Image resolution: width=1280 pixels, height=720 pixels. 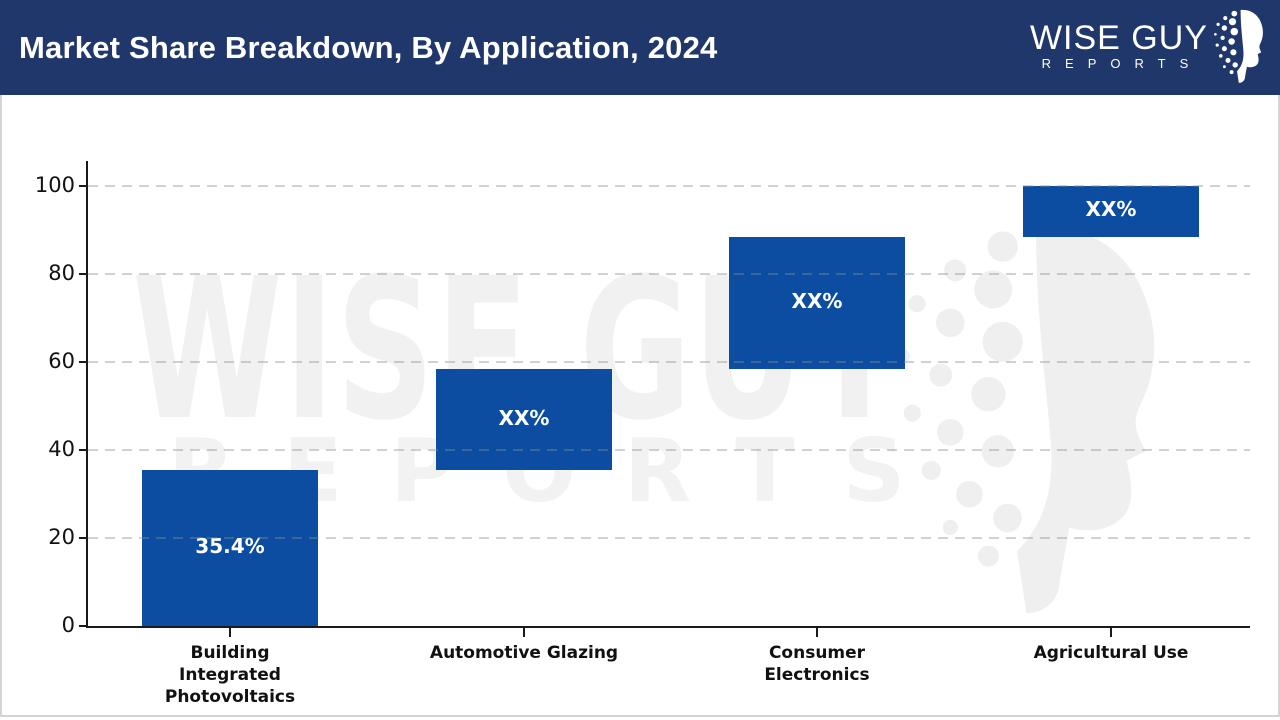 I want to click on bar-value-label: 35.4%, so click(x=230, y=546).